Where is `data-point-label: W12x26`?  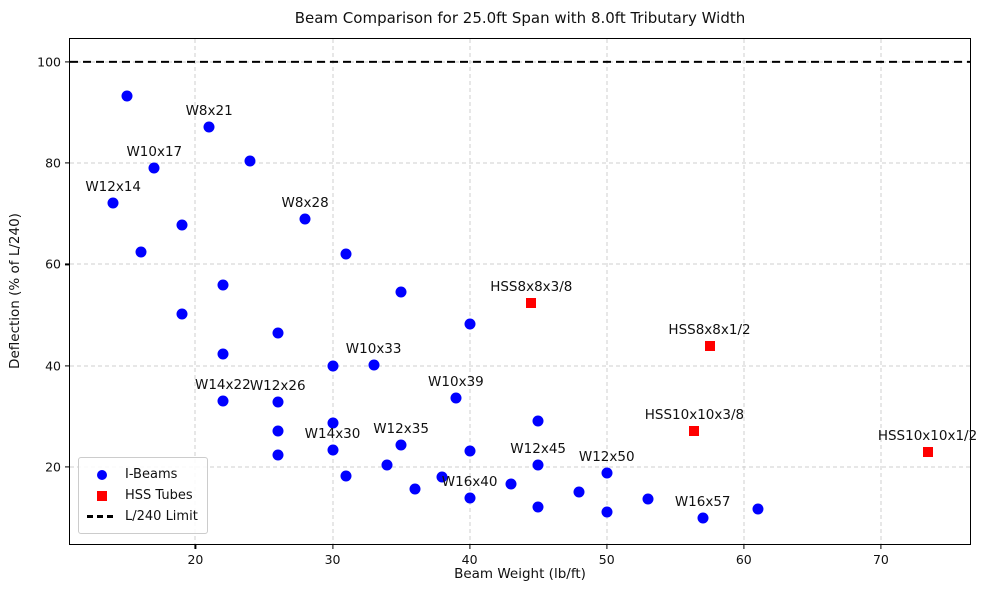
data-point-label: W12x26 is located at coordinates (277, 385).